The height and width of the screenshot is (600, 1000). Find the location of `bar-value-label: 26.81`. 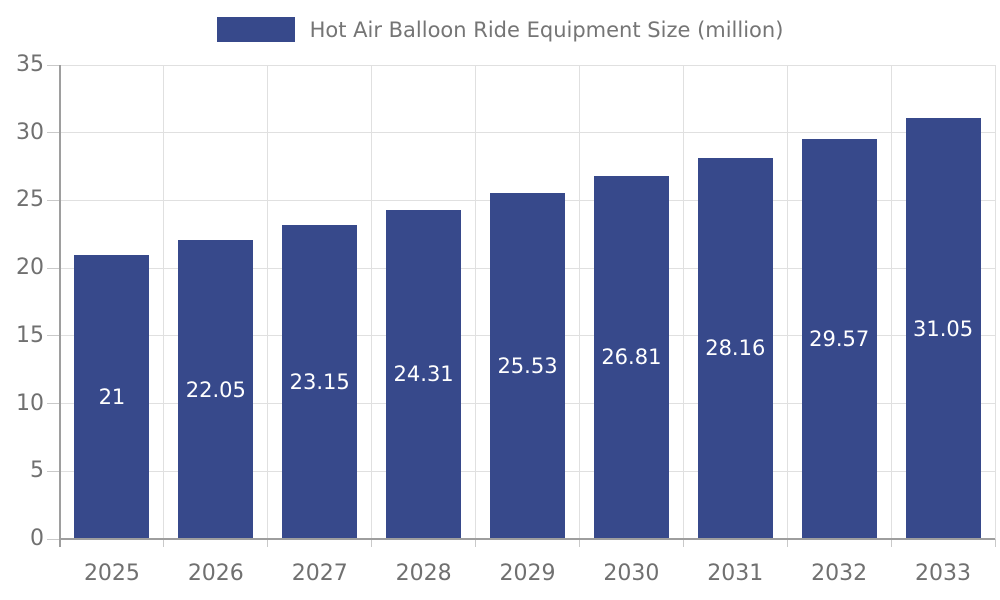

bar-value-label: 26.81 is located at coordinates (631, 357).